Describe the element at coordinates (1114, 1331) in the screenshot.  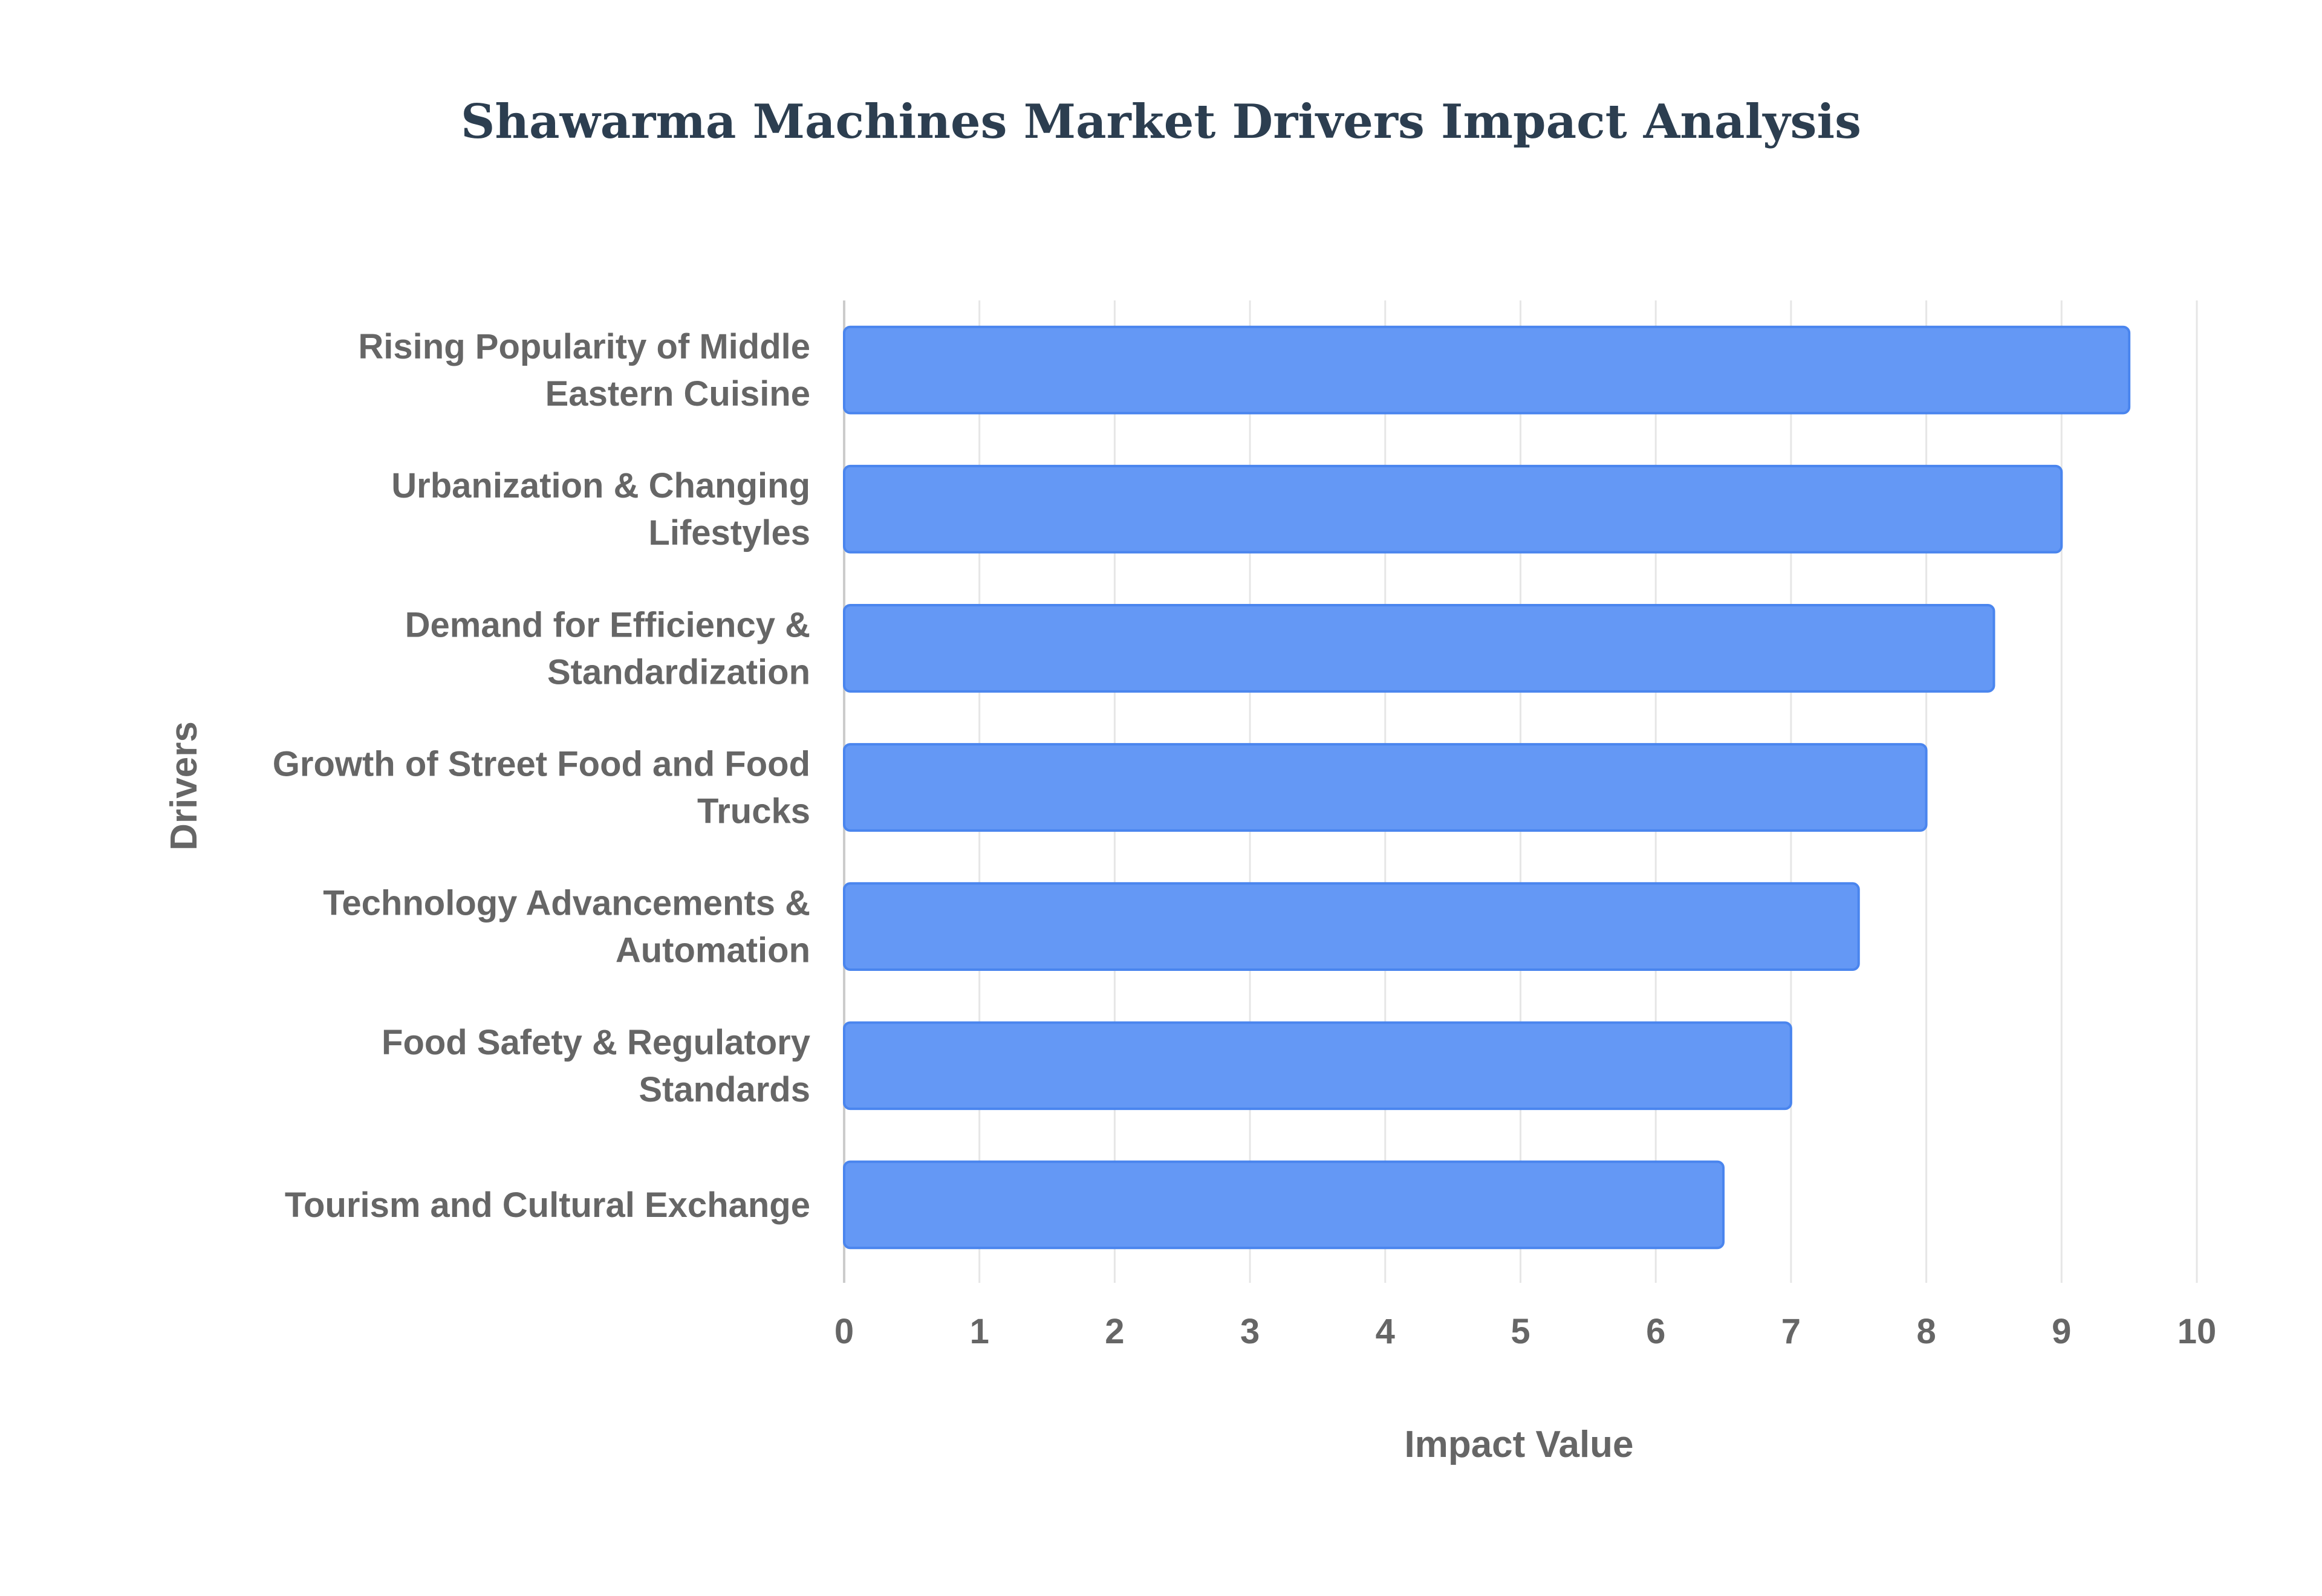
I see `x-tick-label: 2` at that location.